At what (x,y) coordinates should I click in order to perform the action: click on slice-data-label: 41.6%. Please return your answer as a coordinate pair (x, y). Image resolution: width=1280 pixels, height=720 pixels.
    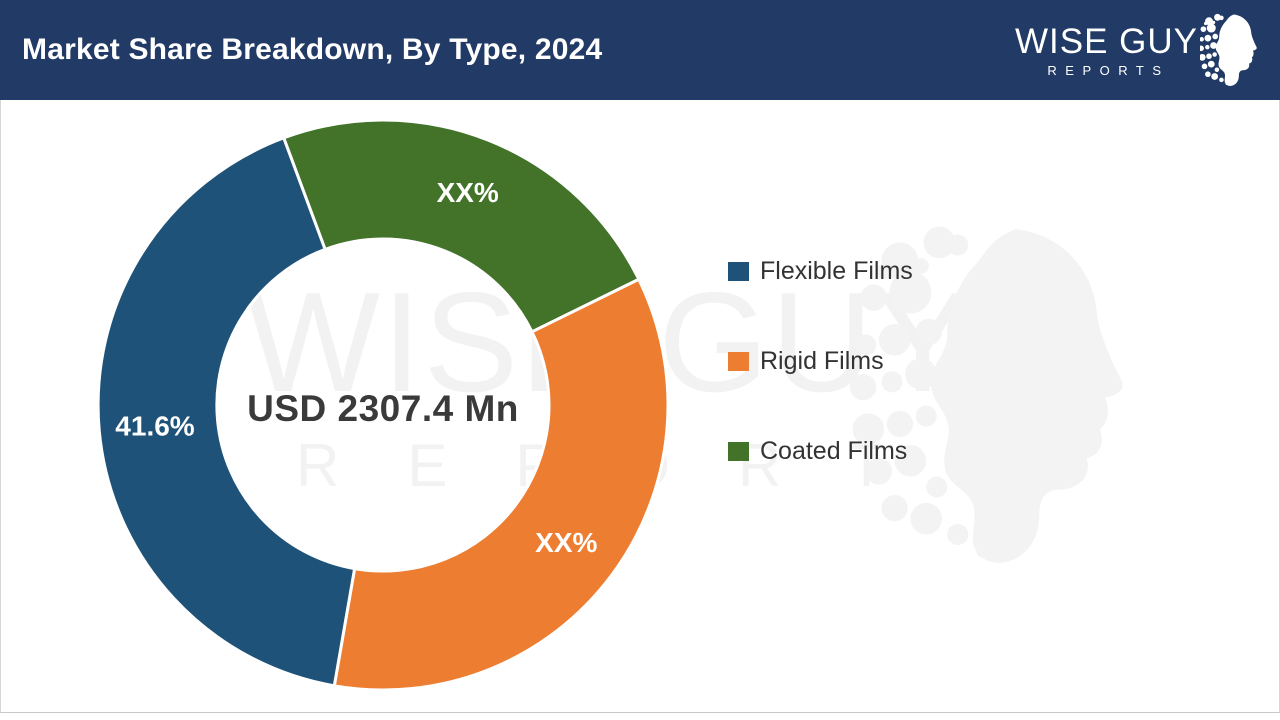
    Looking at the image, I should click on (154, 426).